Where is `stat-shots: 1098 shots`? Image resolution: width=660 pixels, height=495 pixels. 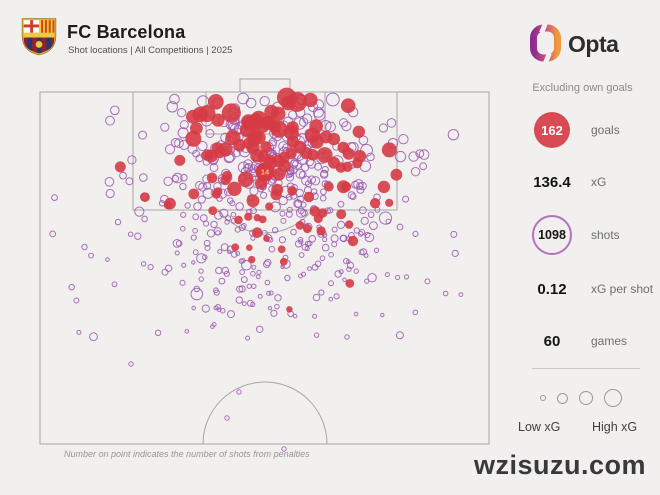 stat-shots: 1098 shots is located at coordinates (570, 235).